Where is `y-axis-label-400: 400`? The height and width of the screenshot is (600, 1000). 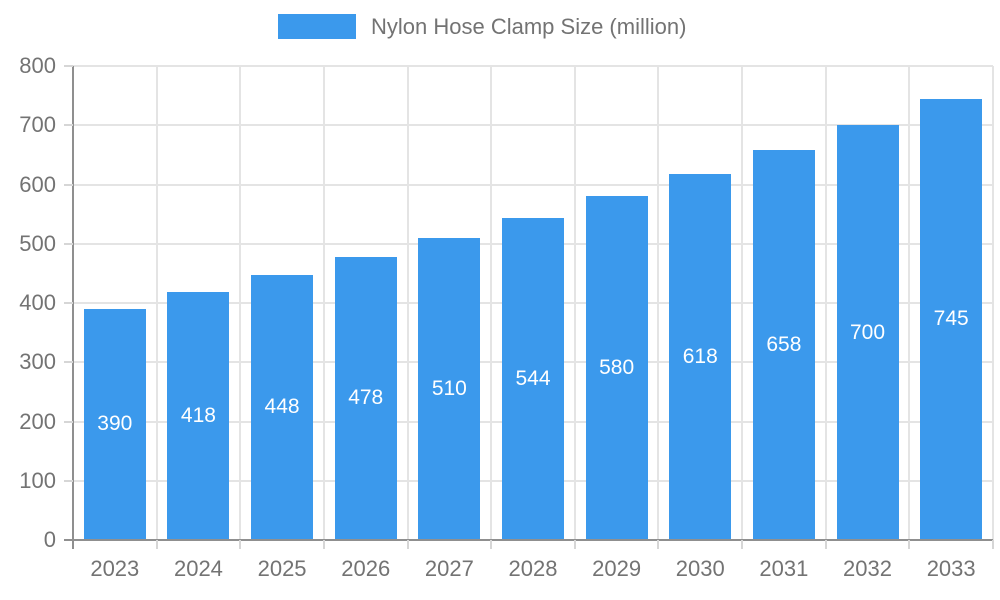
y-axis-label-400: 400 is located at coordinates (37, 302).